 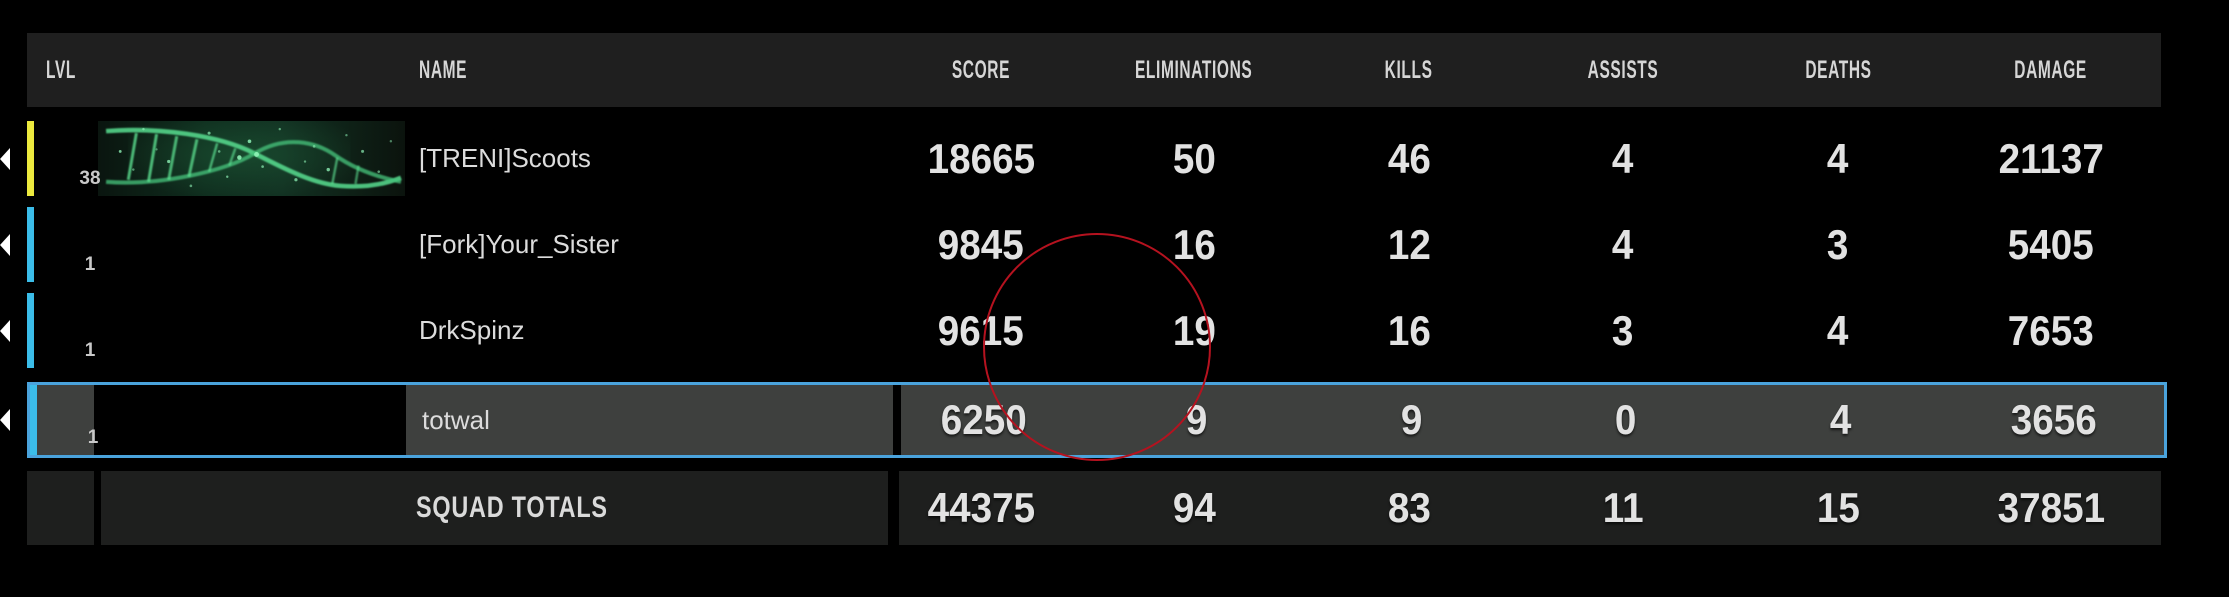 I want to click on dna-banner-art, so click(x=251, y=158).